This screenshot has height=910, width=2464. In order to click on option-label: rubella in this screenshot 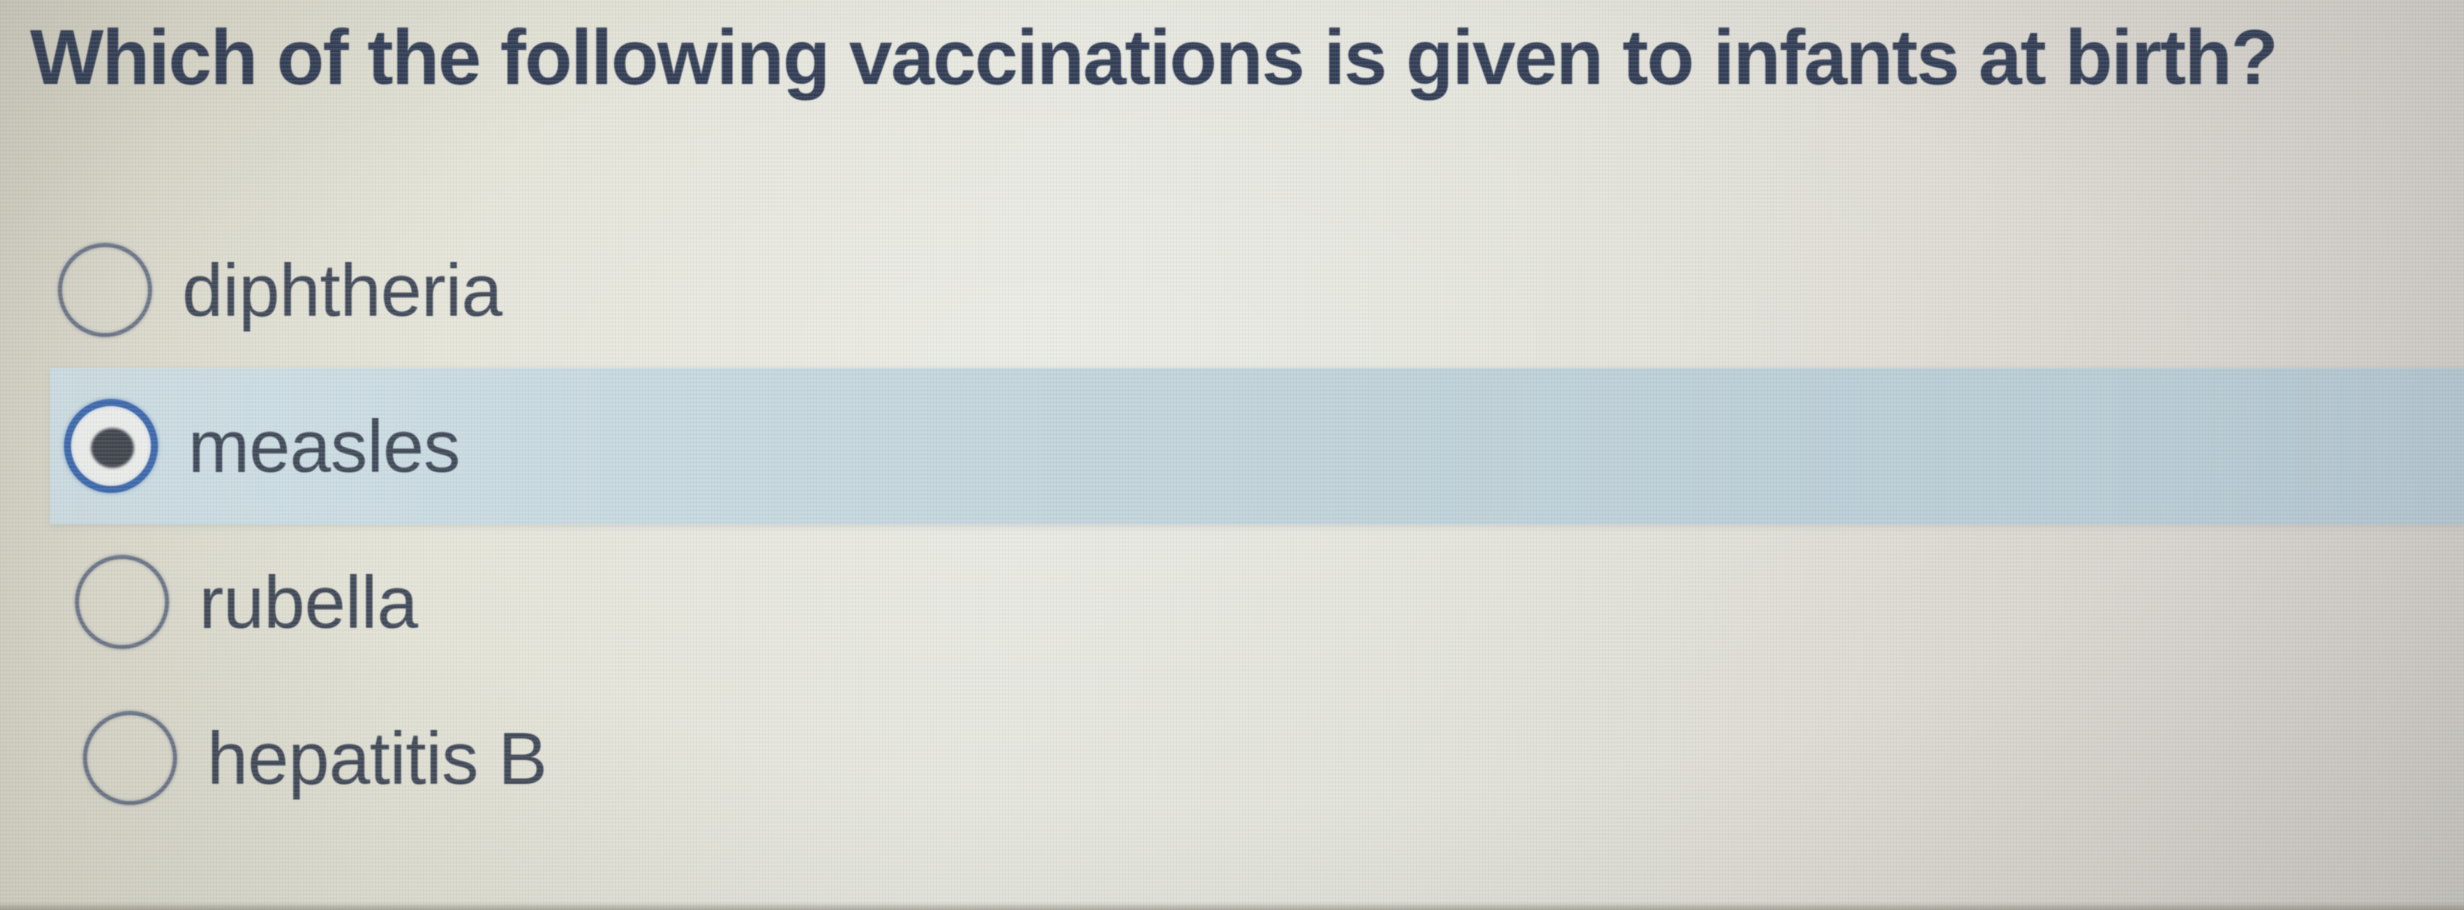, I will do `click(308, 602)`.